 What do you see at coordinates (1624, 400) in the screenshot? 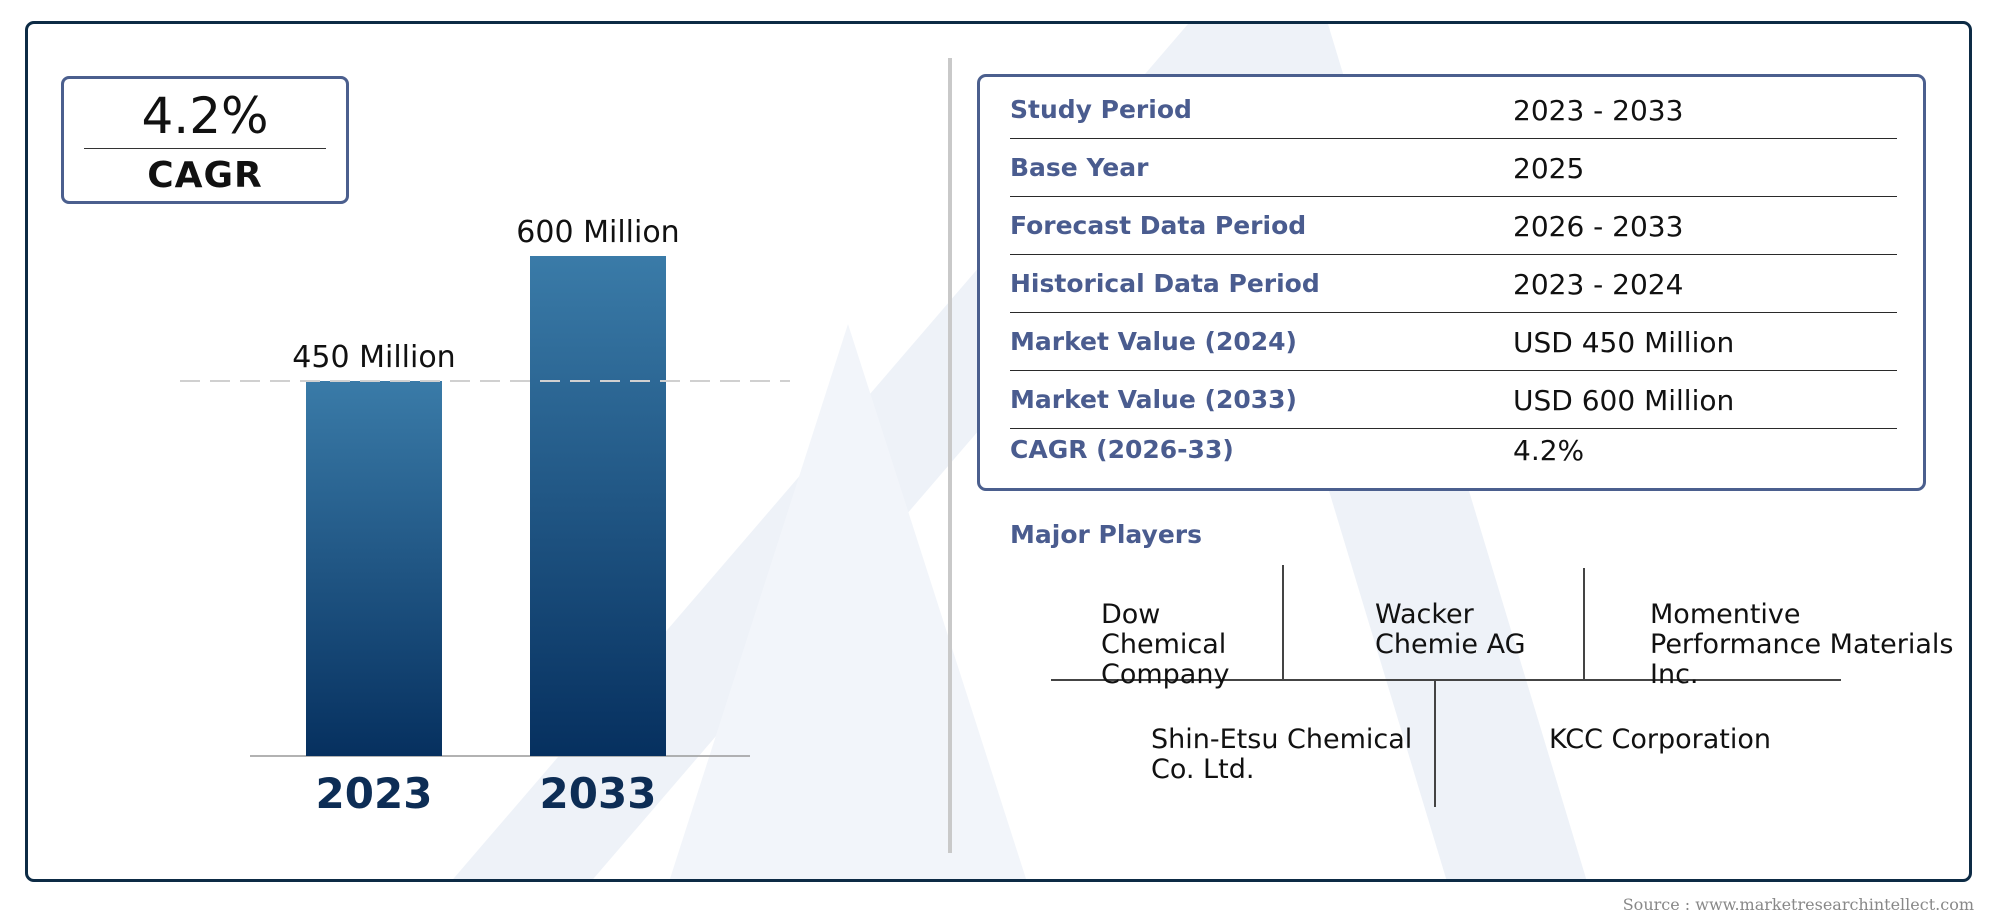
I see `info-row-value: USD 600 Million` at bounding box center [1624, 400].